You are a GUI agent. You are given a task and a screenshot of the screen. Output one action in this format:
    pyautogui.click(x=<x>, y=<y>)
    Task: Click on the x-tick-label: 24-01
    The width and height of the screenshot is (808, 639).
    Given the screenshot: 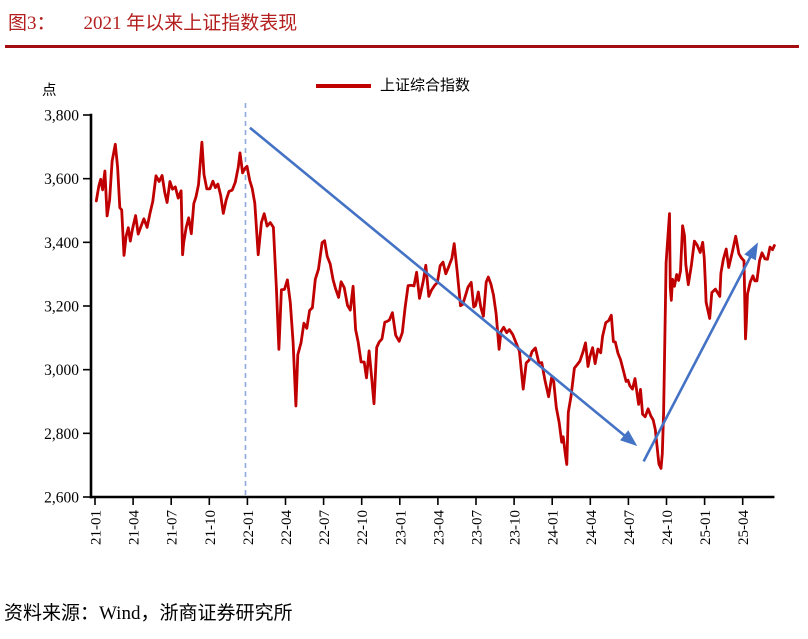 What is the action you would take?
    pyautogui.click(x=554, y=527)
    